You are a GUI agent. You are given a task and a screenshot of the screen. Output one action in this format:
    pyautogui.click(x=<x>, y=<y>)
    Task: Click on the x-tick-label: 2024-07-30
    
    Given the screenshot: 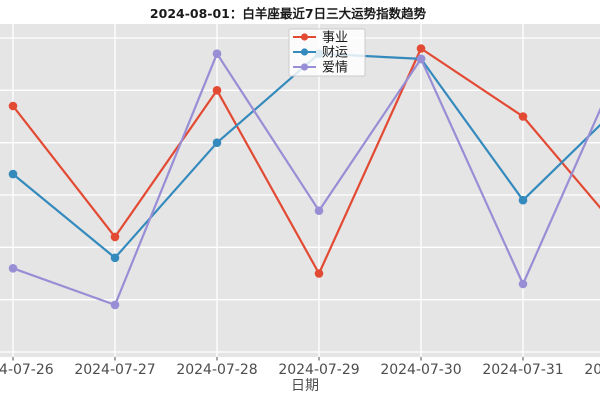 What is the action you would take?
    pyautogui.click(x=420, y=370)
    